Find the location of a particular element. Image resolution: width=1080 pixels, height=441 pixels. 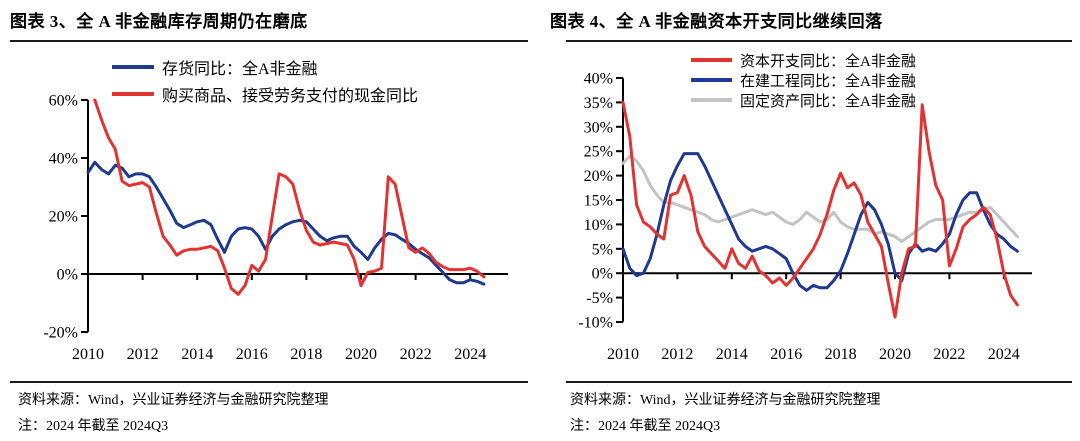

figure-3-title: 图表 3、全 A 非金融库存周期仍在磨底 is located at coordinates (159, 21).